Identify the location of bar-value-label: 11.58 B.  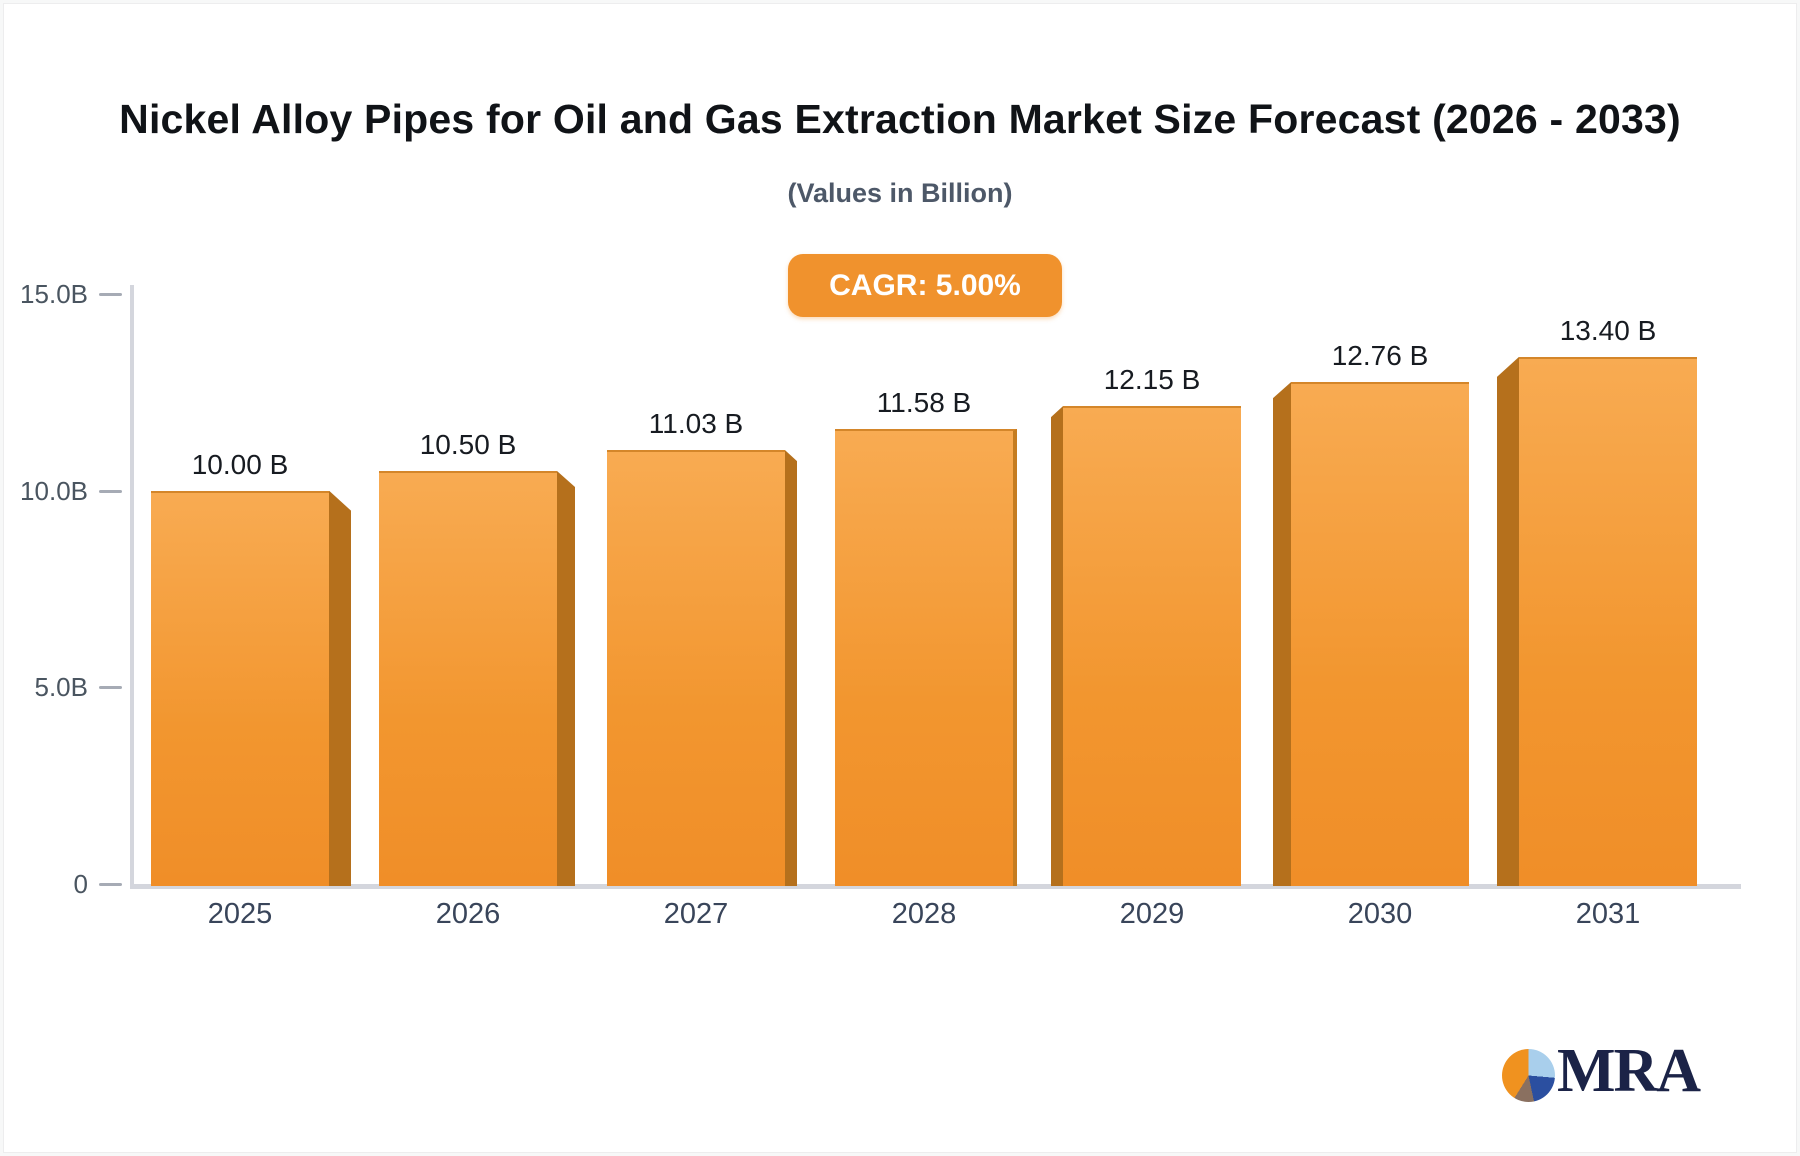
(924, 402).